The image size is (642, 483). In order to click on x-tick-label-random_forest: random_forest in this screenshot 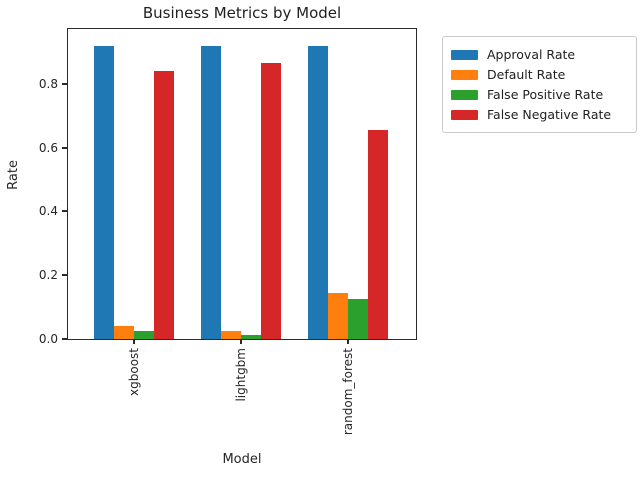, I will do `click(348, 392)`.